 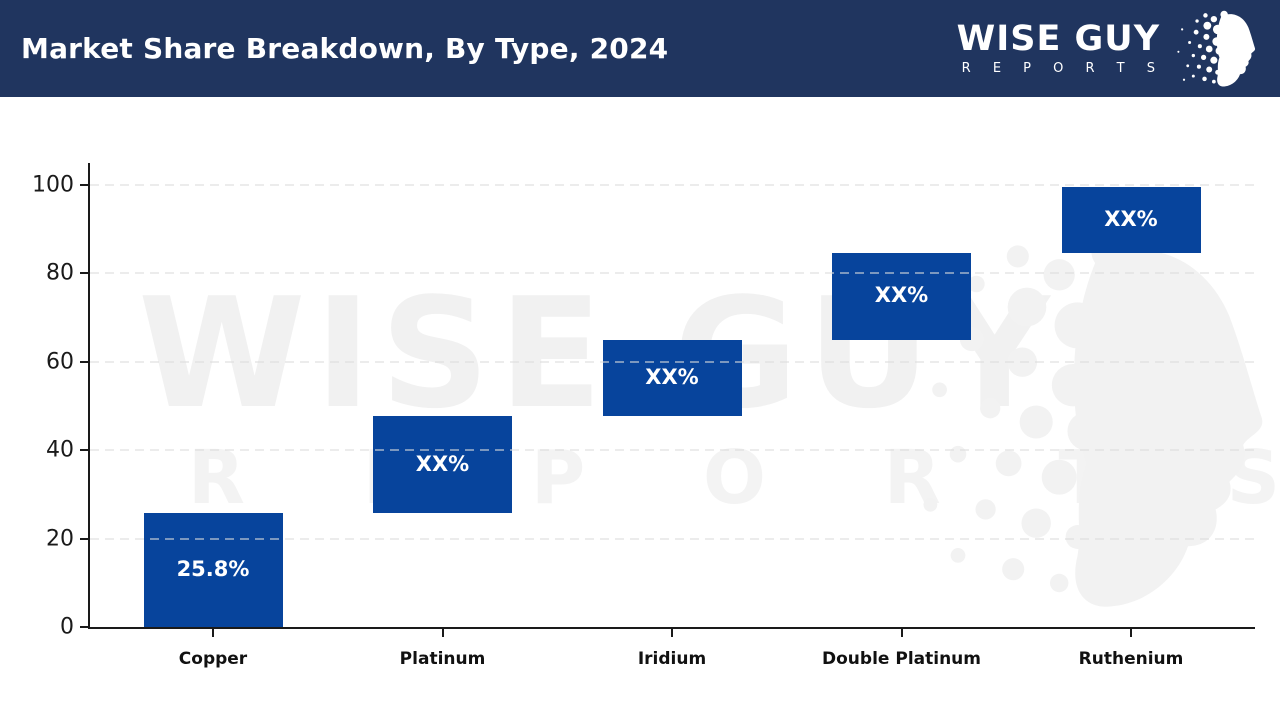 I want to click on x-axis-category-label: Double Platinum, so click(x=901, y=659).